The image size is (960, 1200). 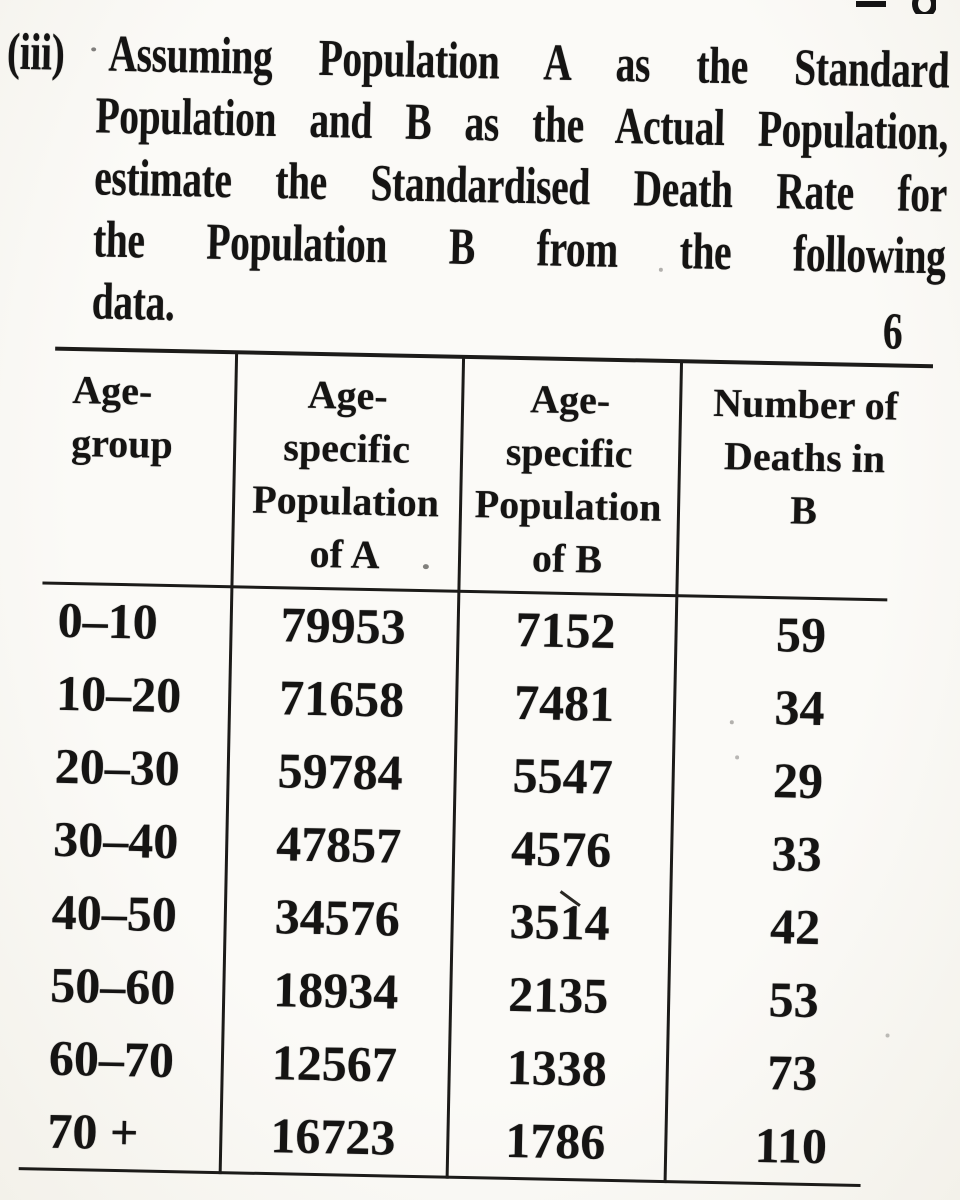 I want to click on table-cell: 70 +, so click(x=93, y=1131).